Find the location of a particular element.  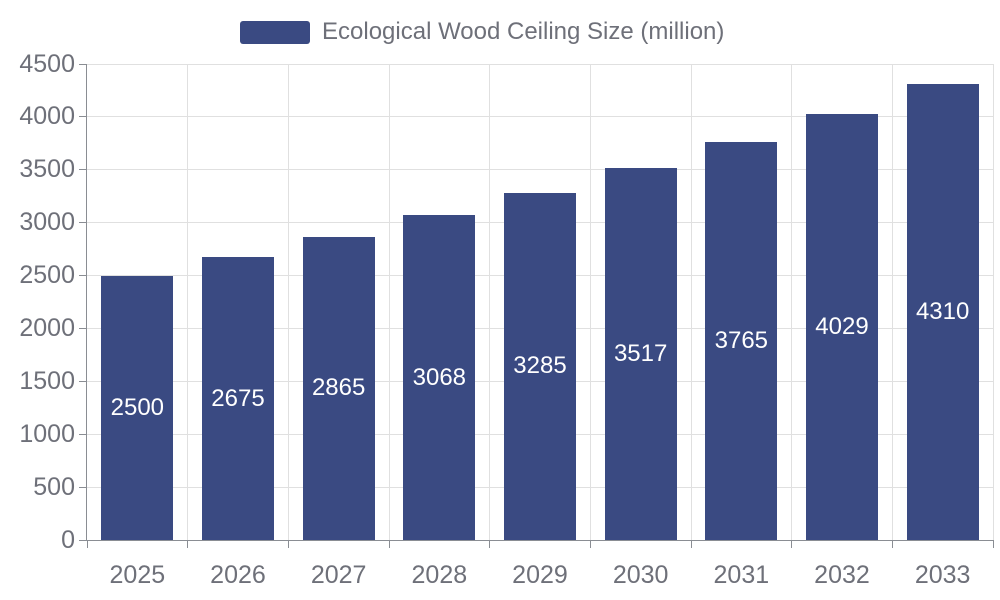

bar-value-label: 2675 is located at coordinates (238, 398).